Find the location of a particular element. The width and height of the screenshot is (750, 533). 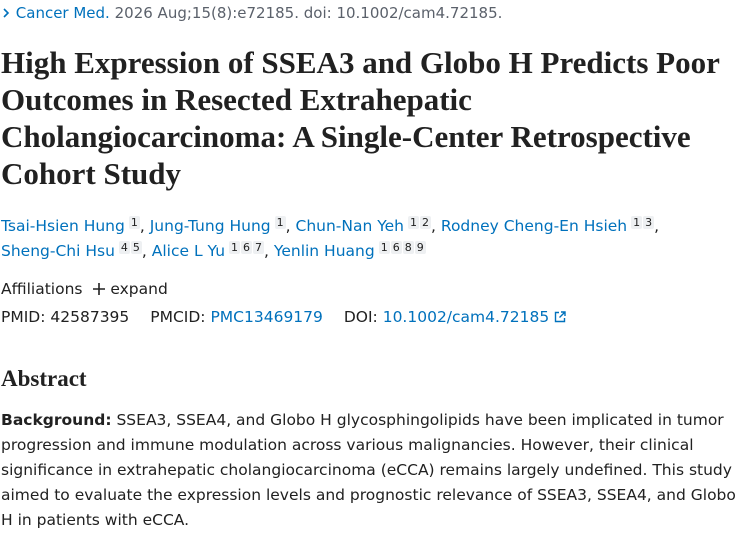

author: Jung-Tung Hung 1, is located at coordinates (220, 225).